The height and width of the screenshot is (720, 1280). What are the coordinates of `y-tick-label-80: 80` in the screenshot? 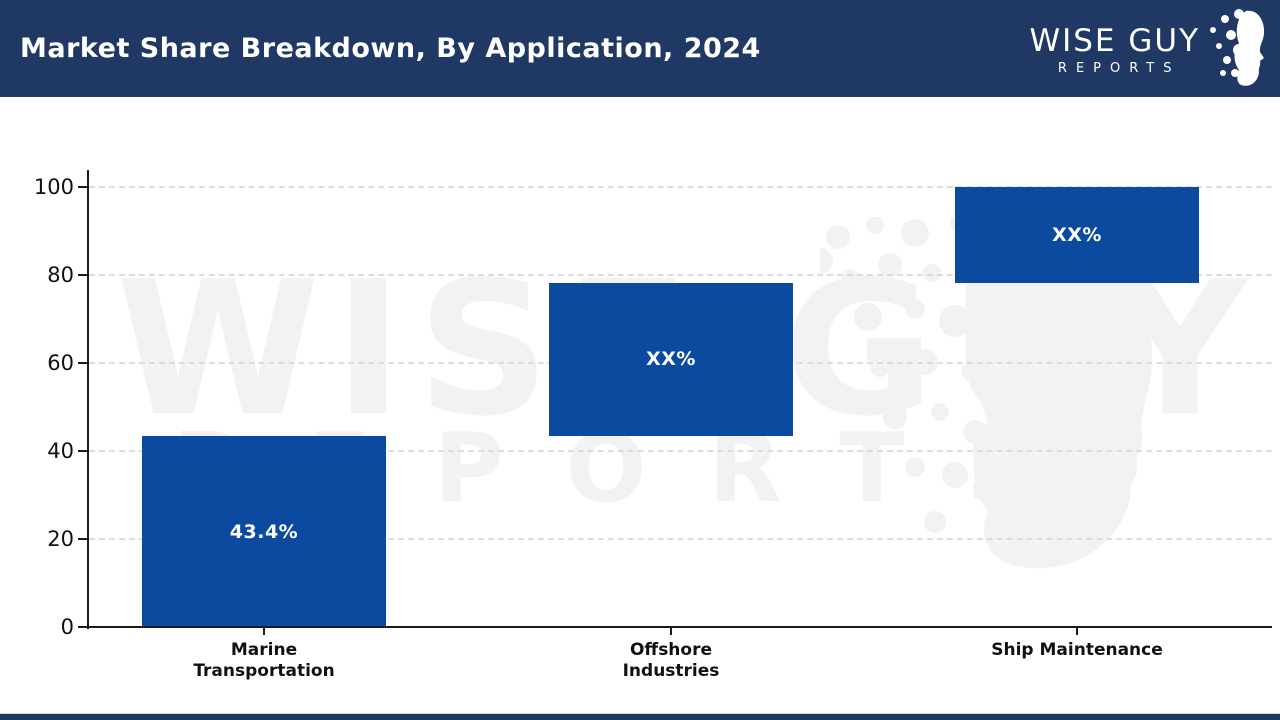 It's located at (60, 275).